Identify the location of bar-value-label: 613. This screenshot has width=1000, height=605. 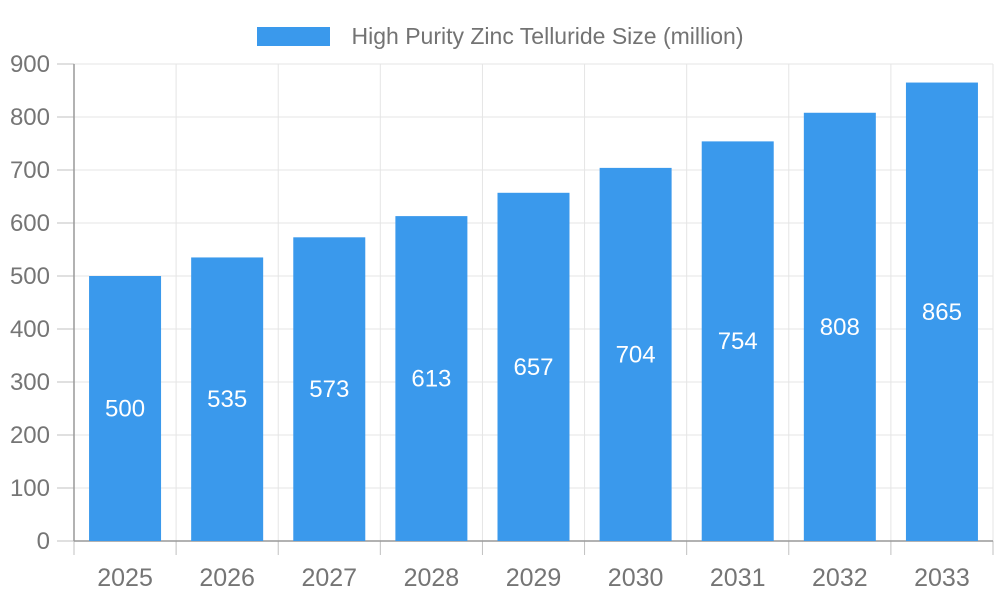
(431, 379).